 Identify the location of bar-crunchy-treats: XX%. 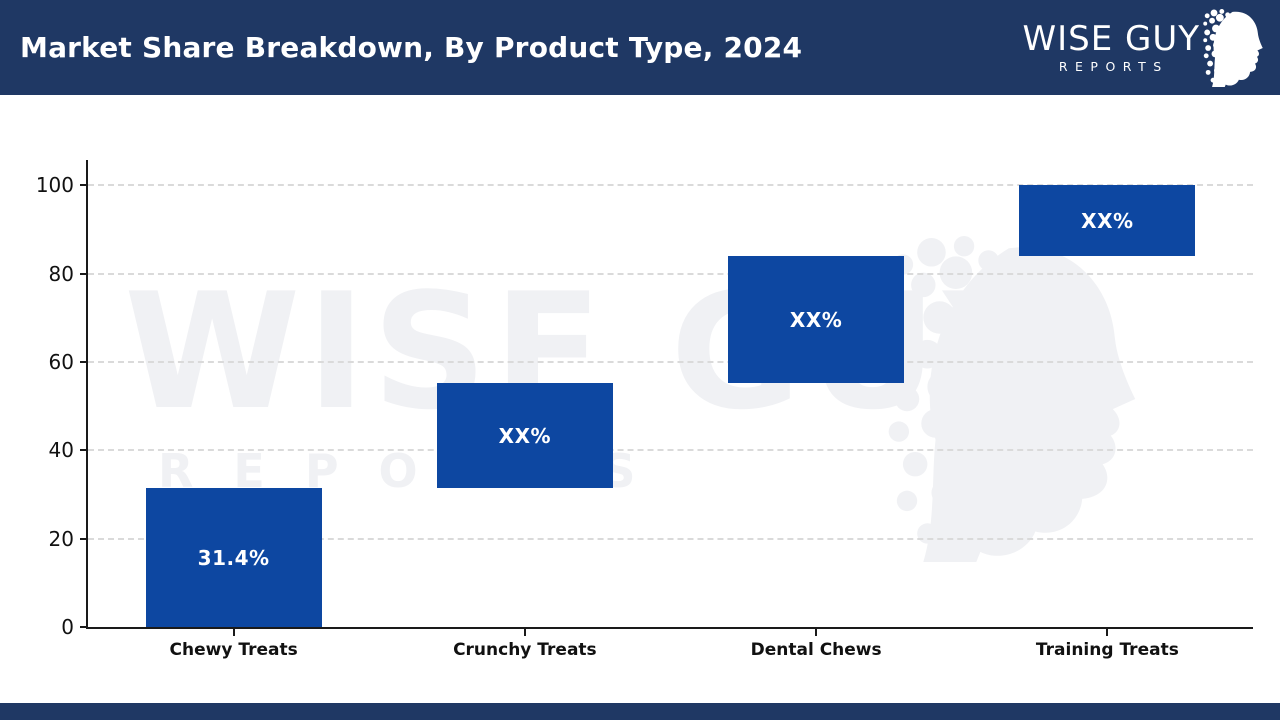
(524, 436).